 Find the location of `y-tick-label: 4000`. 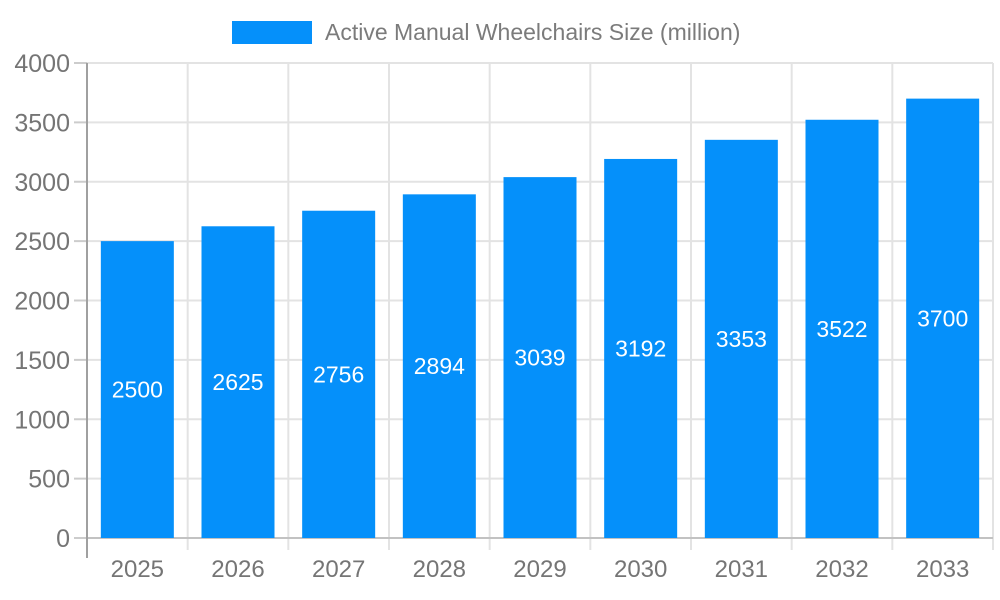

y-tick-label: 4000 is located at coordinates (42, 64).